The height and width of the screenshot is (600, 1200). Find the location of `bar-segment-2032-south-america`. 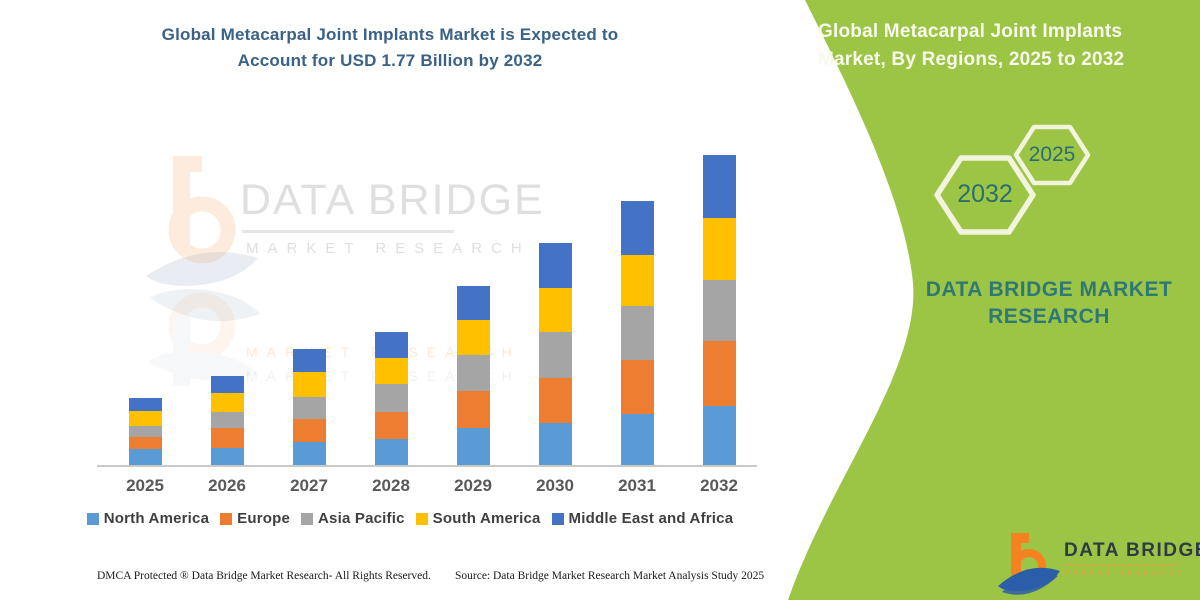

bar-segment-2032-south-america is located at coordinates (719, 249).